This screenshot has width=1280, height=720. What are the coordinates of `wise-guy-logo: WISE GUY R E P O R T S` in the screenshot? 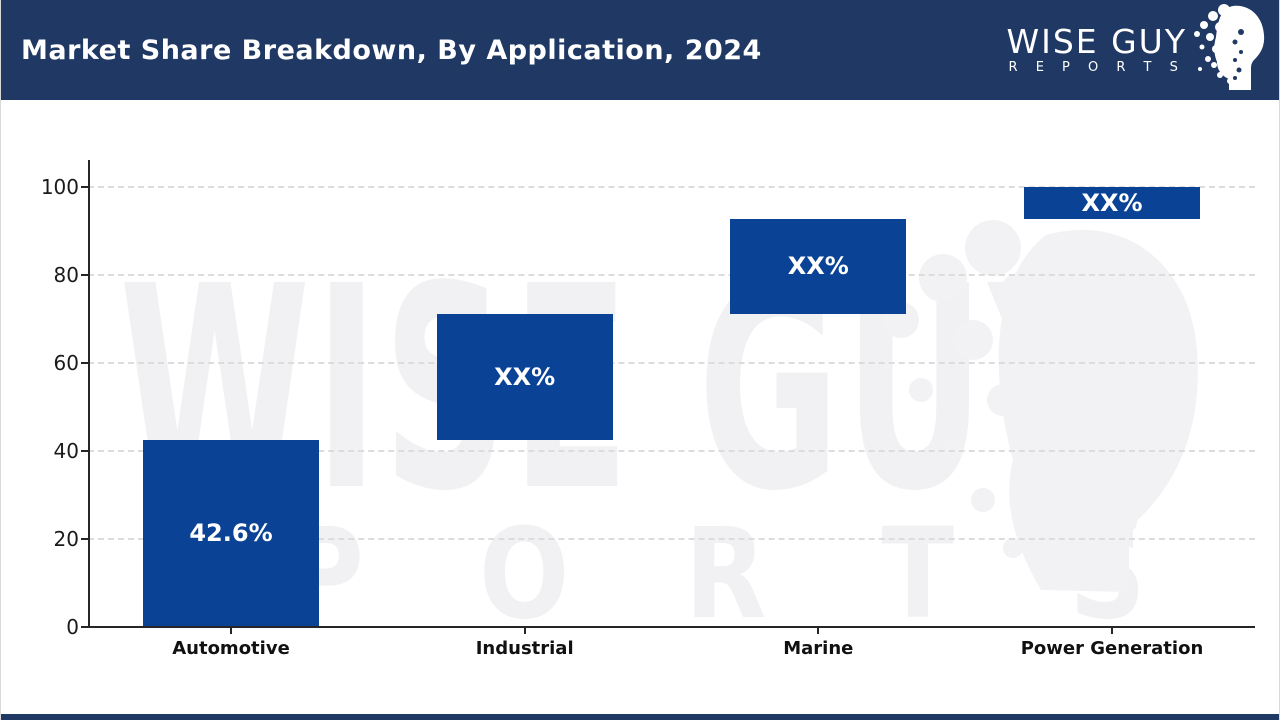 It's located at (1136, 50).